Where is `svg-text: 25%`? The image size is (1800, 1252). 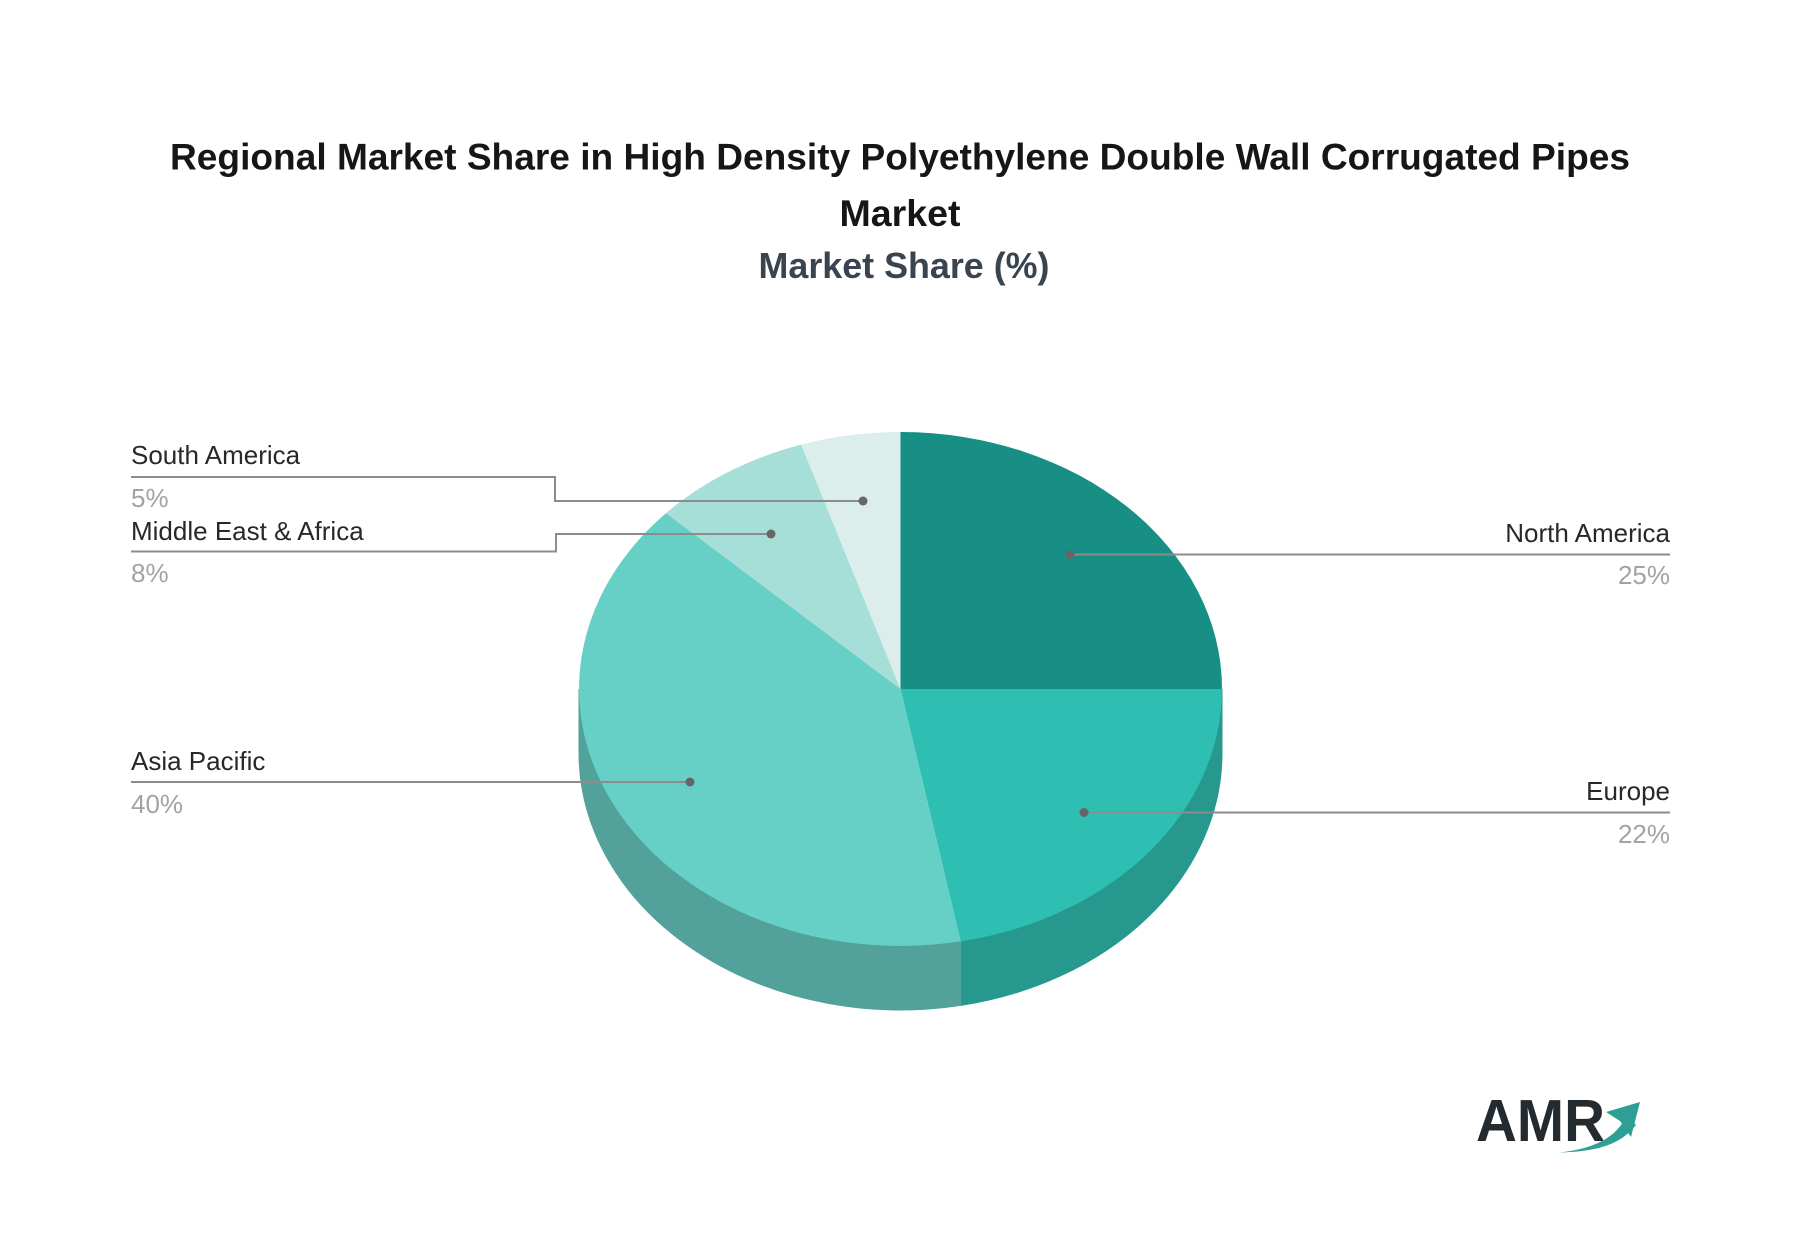 svg-text: 25% is located at coordinates (1644, 575).